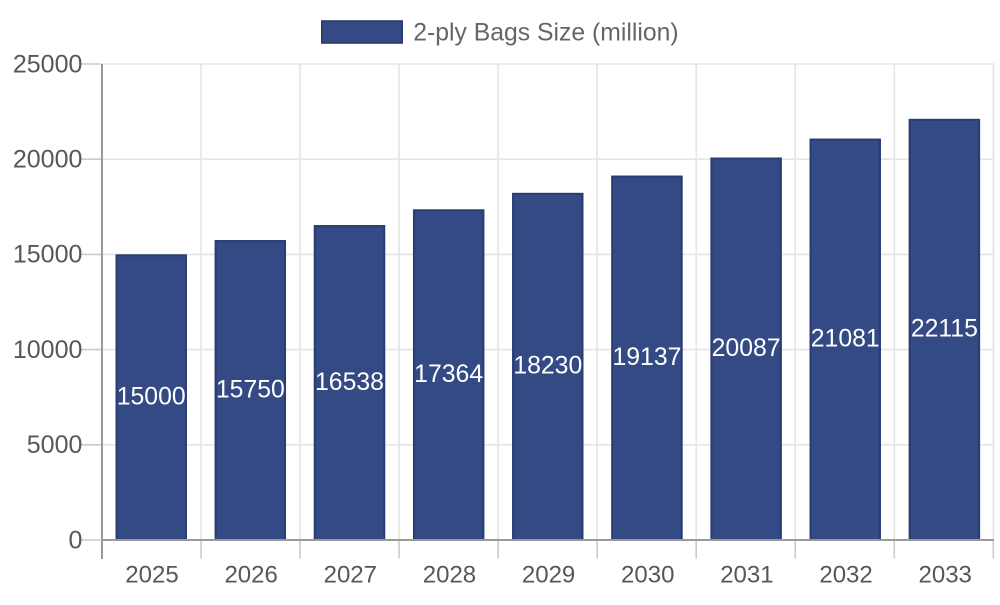 The height and width of the screenshot is (605, 1000). Describe the element at coordinates (250, 389) in the screenshot. I see `svg-text: 15750` at that location.